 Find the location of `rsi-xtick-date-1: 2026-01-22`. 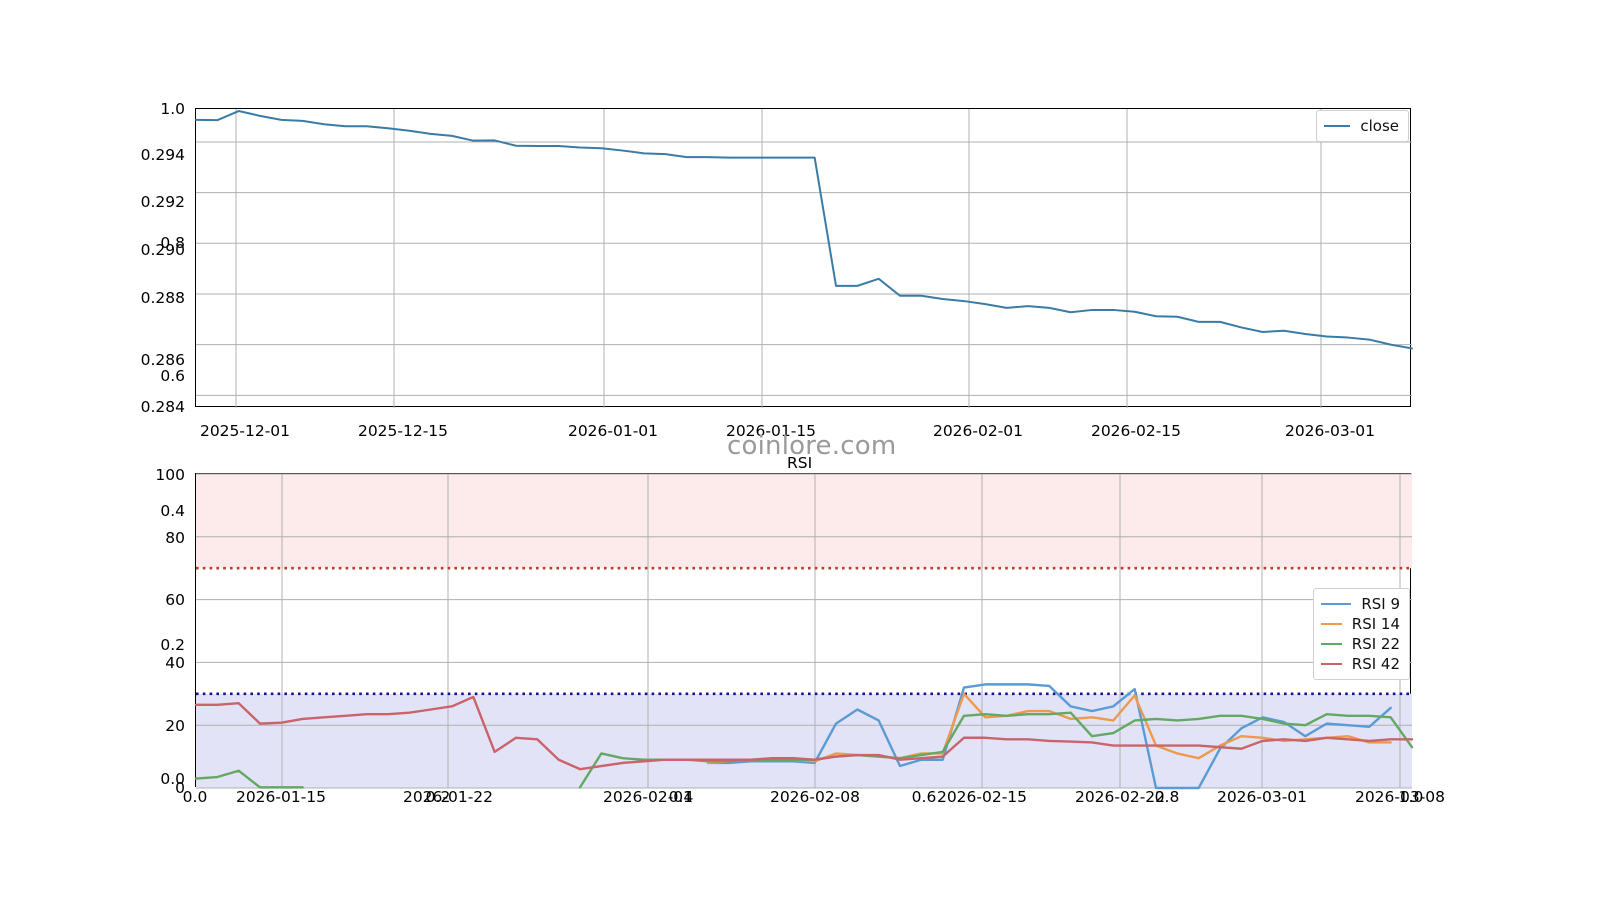

rsi-xtick-date-1: 2026-01-22 is located at coordinates (448, 797).